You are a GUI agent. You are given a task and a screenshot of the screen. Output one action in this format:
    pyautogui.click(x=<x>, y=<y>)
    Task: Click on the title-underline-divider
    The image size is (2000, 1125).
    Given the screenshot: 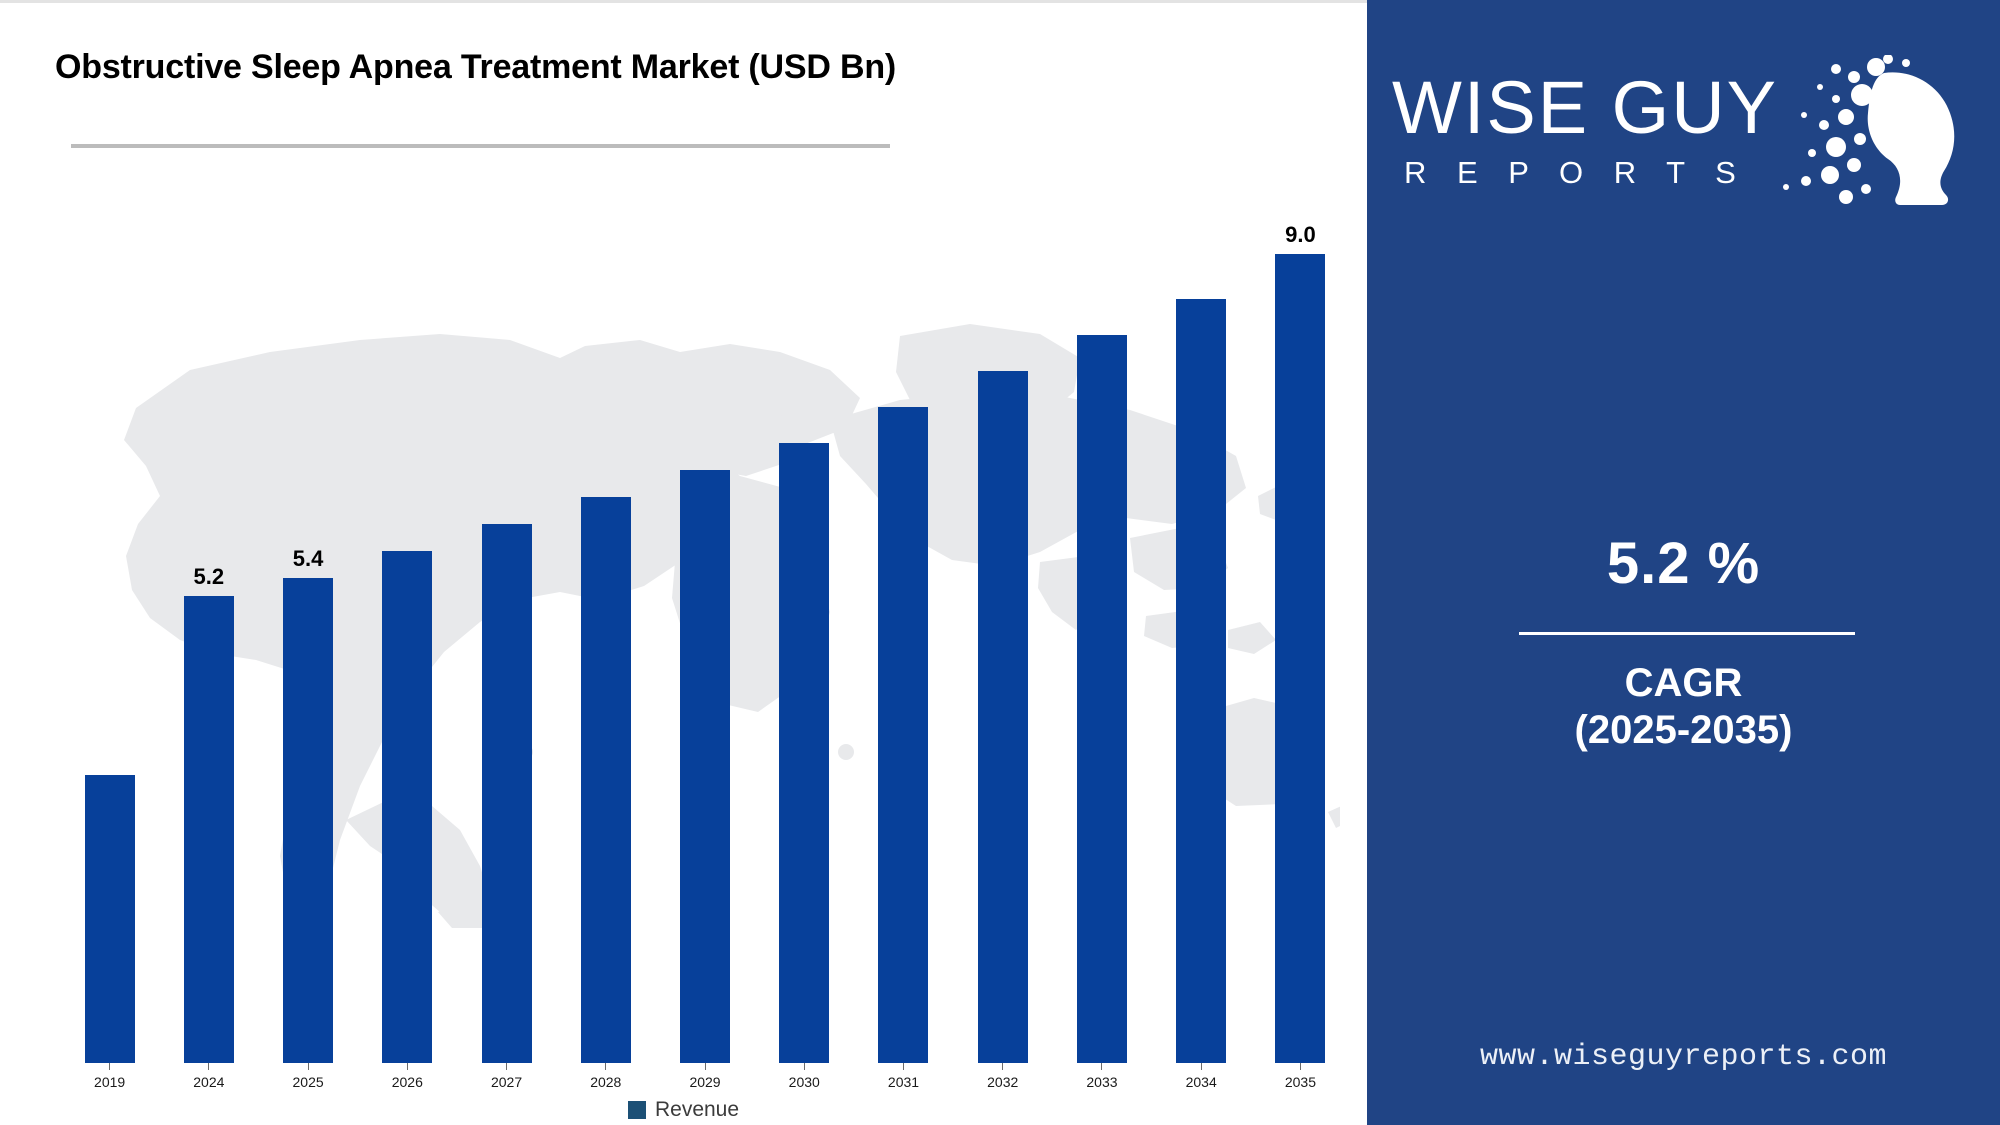 What is the action you would take?
    pyautogui.click(x=480, y=146)
    